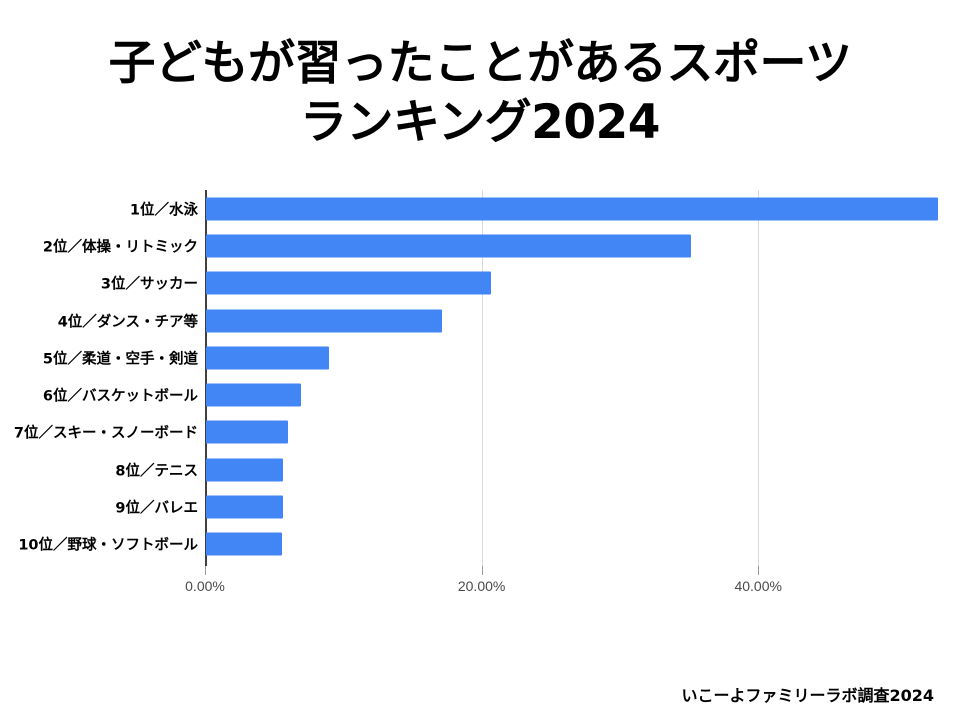 This screenshot has width=960, height=720. What do you see at coordinates (120, 396) in the screenshot?
I see `bar-category-label: 6位／バスケットボール` at bounding box center [120, 396].